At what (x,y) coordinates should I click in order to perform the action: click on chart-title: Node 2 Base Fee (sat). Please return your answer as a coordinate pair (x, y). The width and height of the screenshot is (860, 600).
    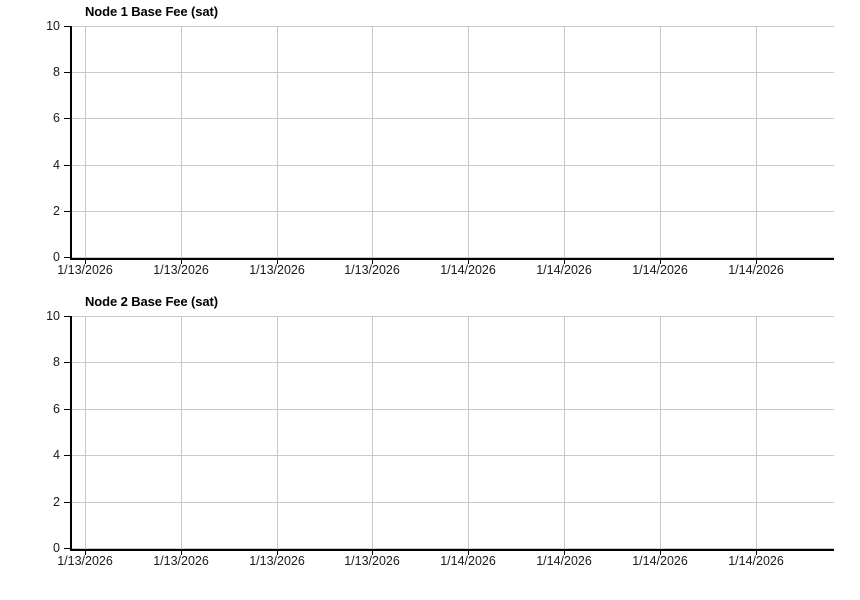
    Looking at the image, I should click on (152, 301).